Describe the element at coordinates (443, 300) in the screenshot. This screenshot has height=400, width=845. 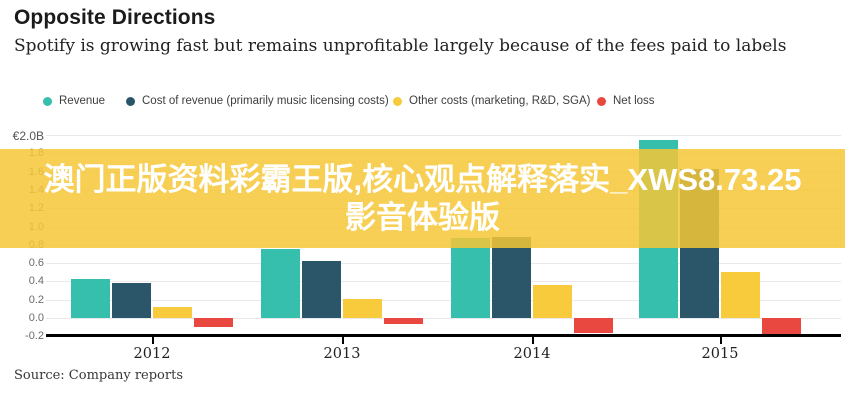
I see `gridline-0.2` at that location.